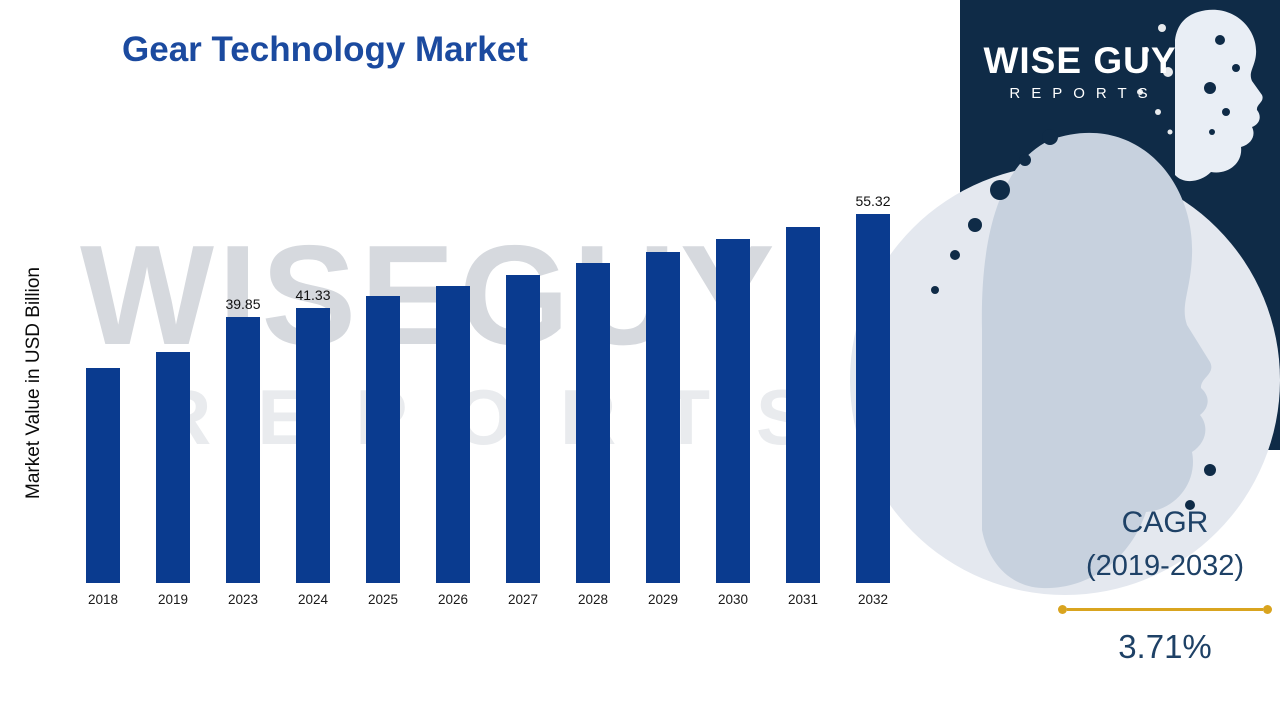 This screenshot has width=1280, height=720. I want to click on x-axis-label-2032: 2032, so click(873, 599).